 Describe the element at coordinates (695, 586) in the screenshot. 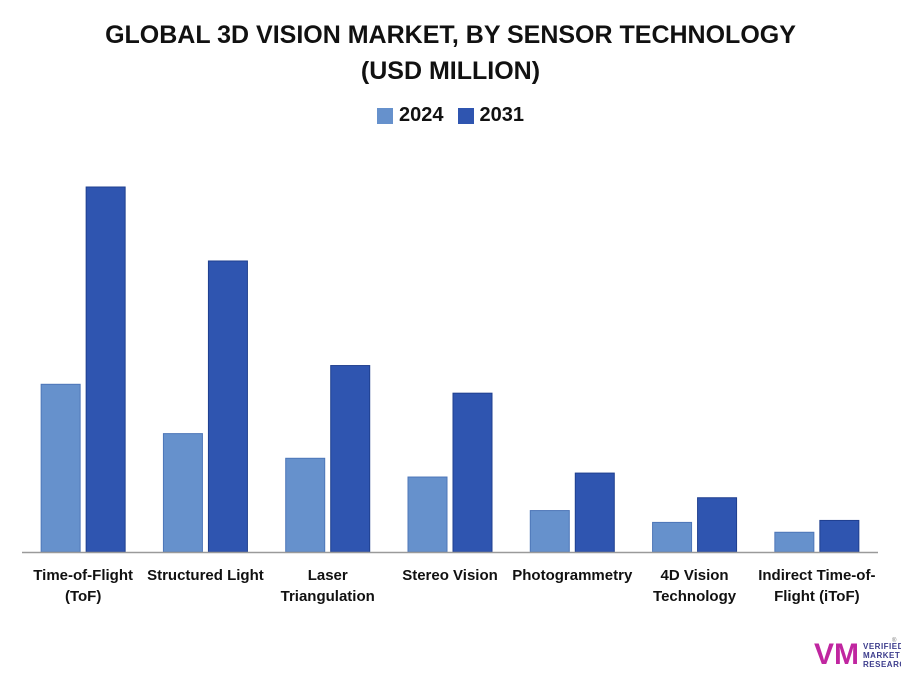

I see `category-label-5: 4D Vision Technology` at that location.